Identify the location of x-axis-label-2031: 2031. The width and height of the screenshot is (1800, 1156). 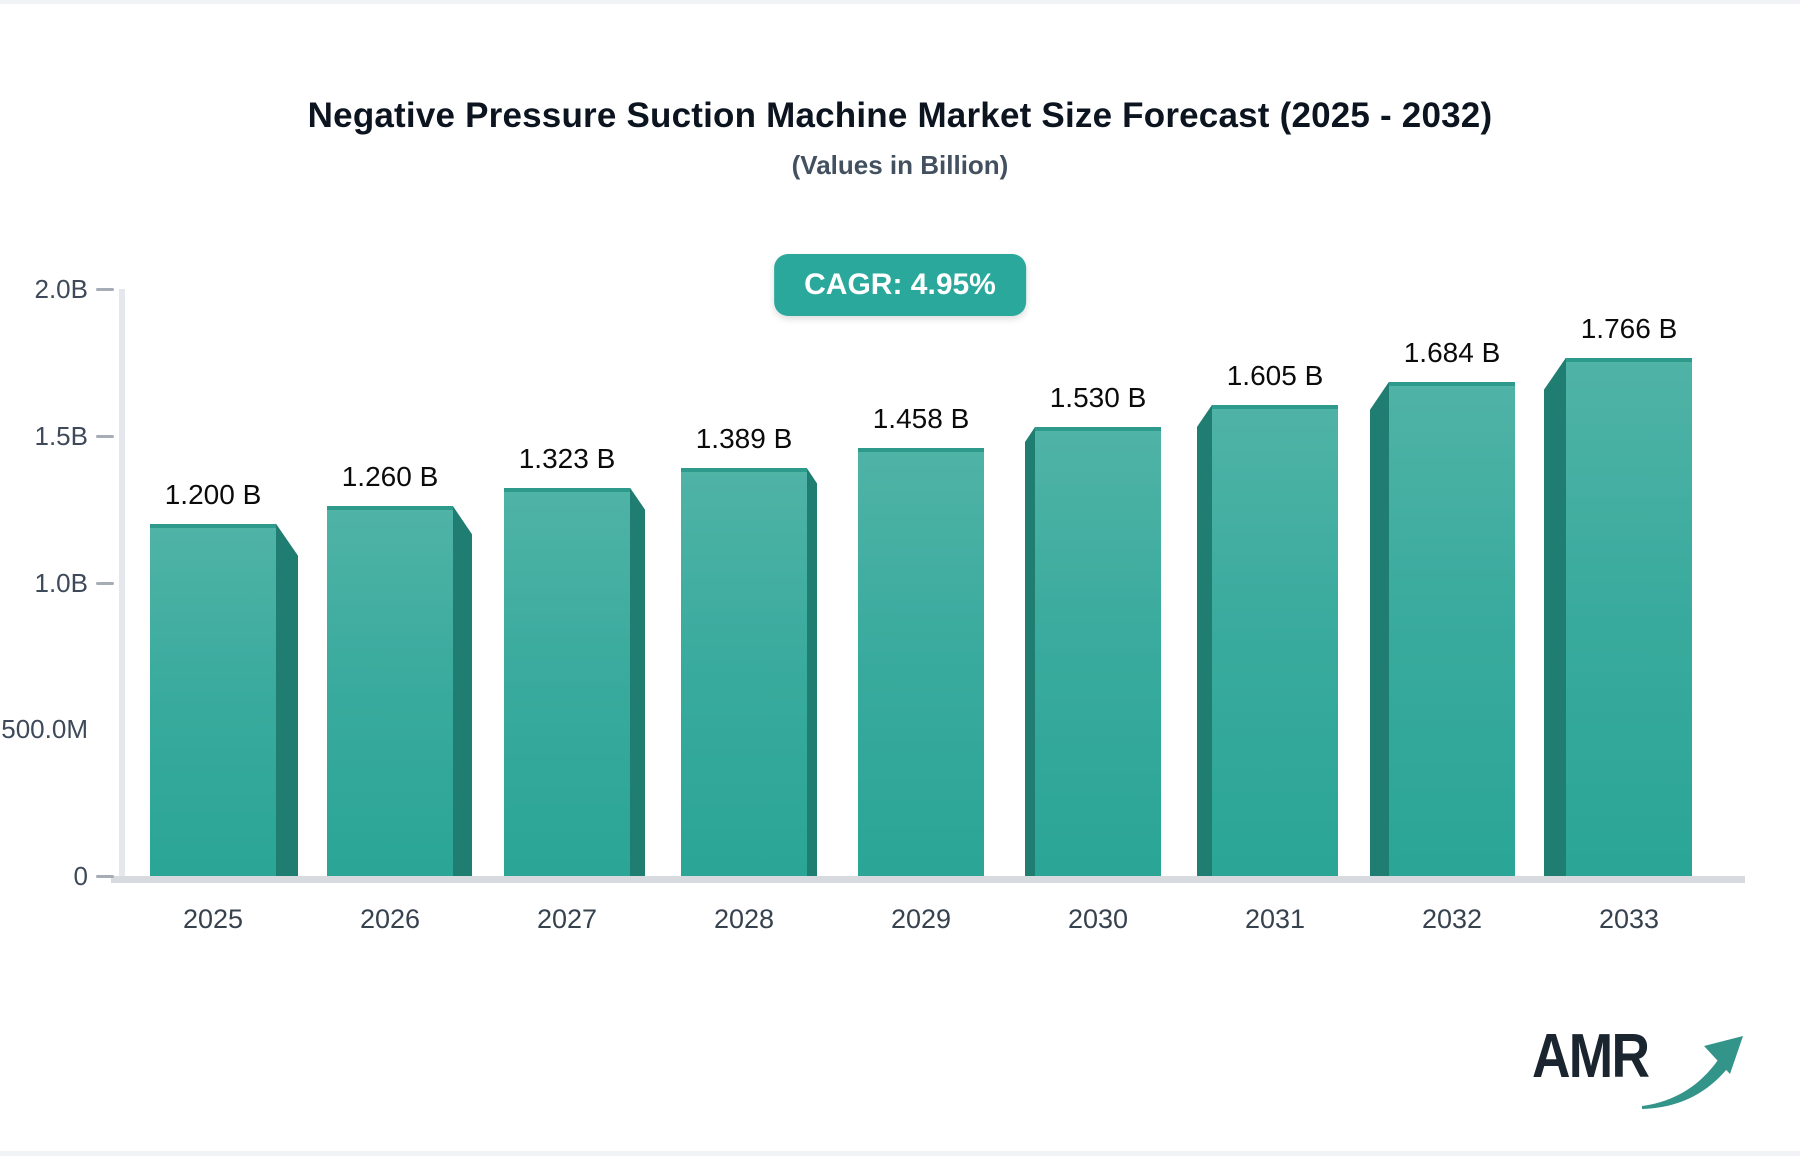
(1275, 919).